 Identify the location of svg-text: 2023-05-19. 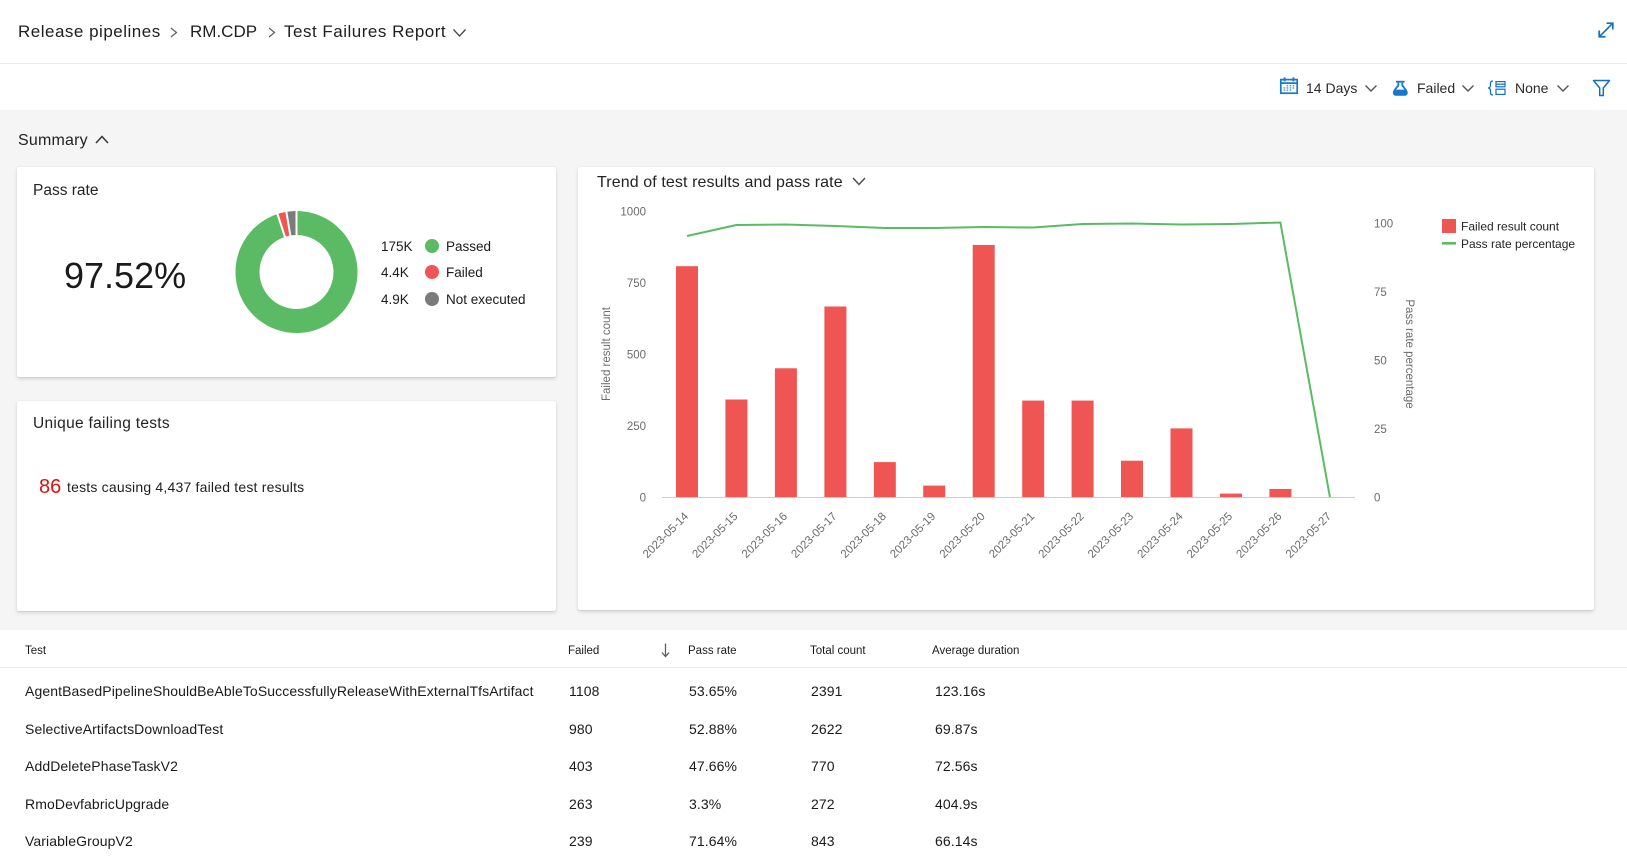
(913, 536).